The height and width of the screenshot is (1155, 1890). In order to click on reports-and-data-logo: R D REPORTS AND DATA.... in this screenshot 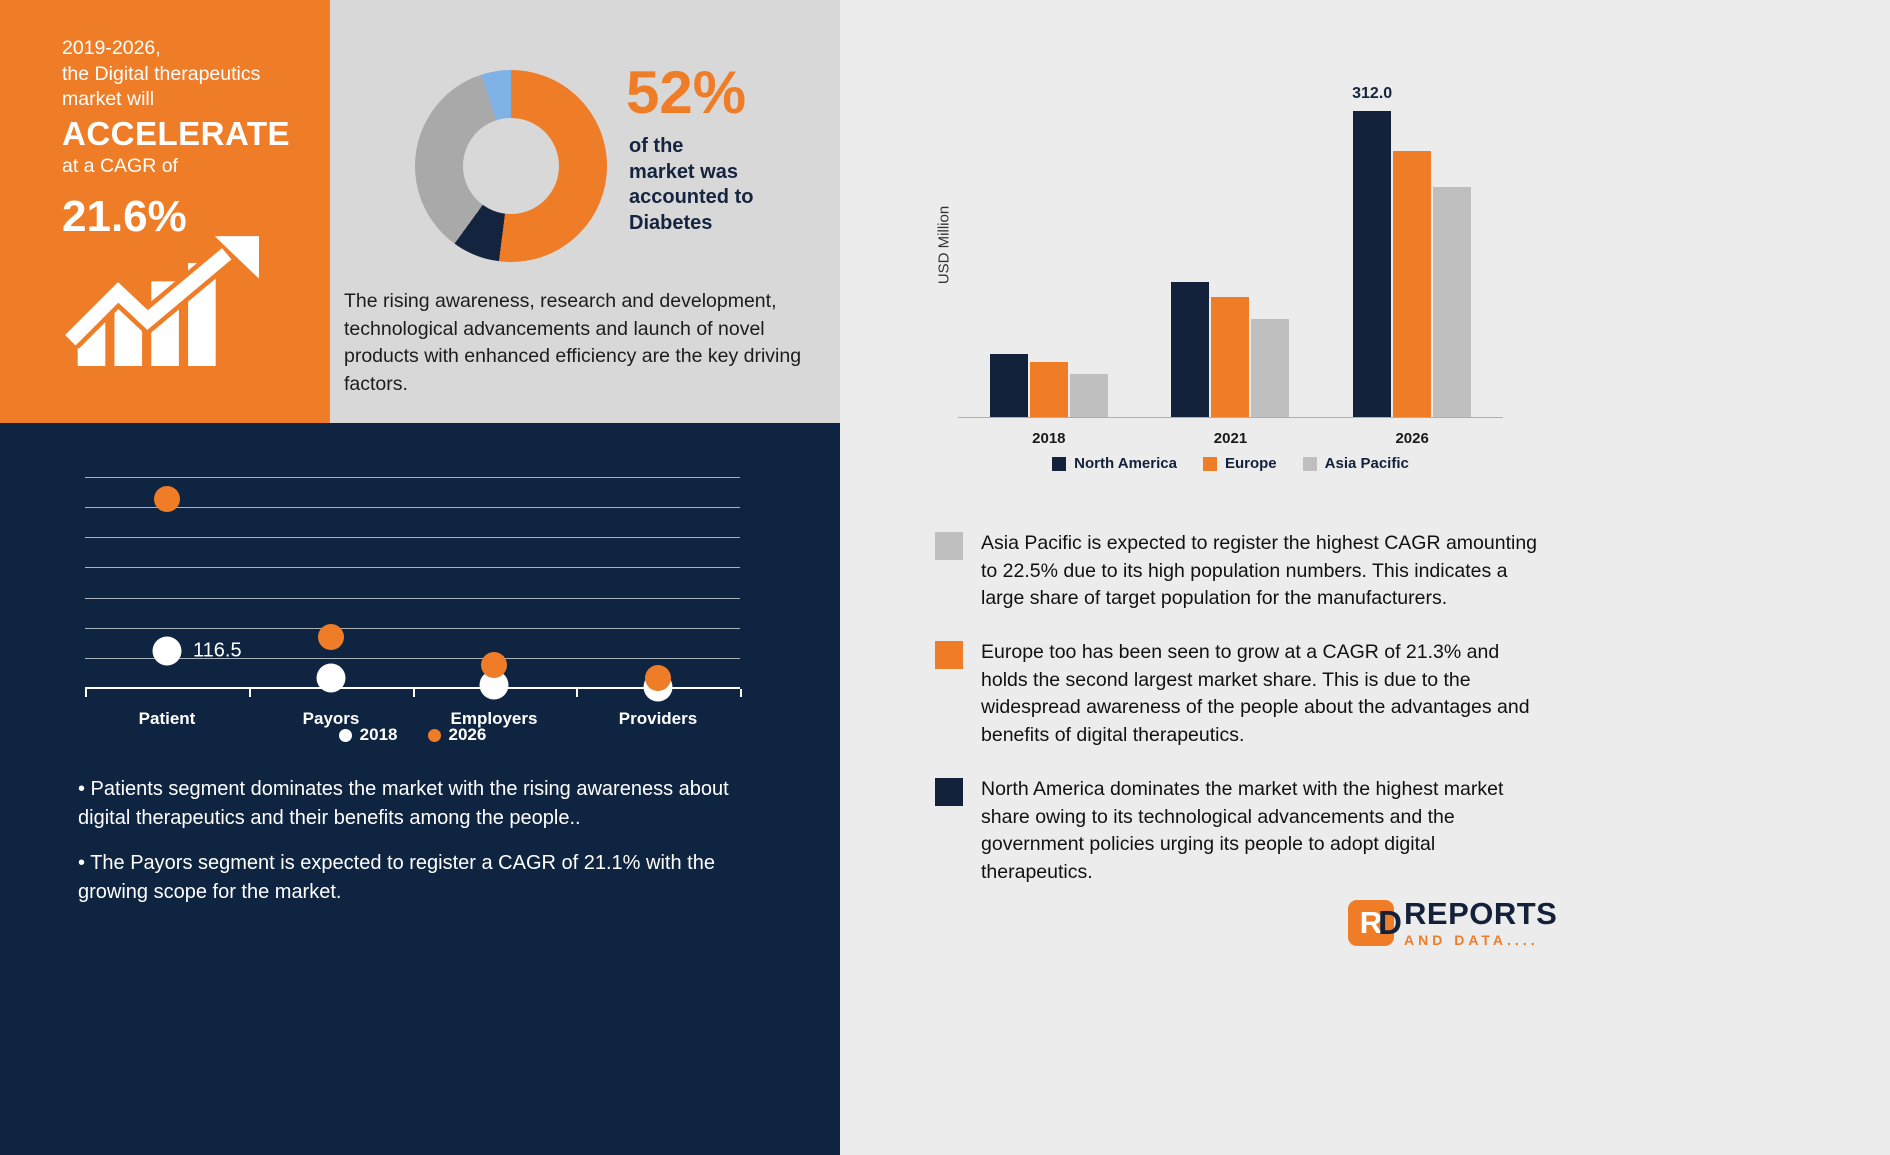, I will do `click(1452, 923)`.